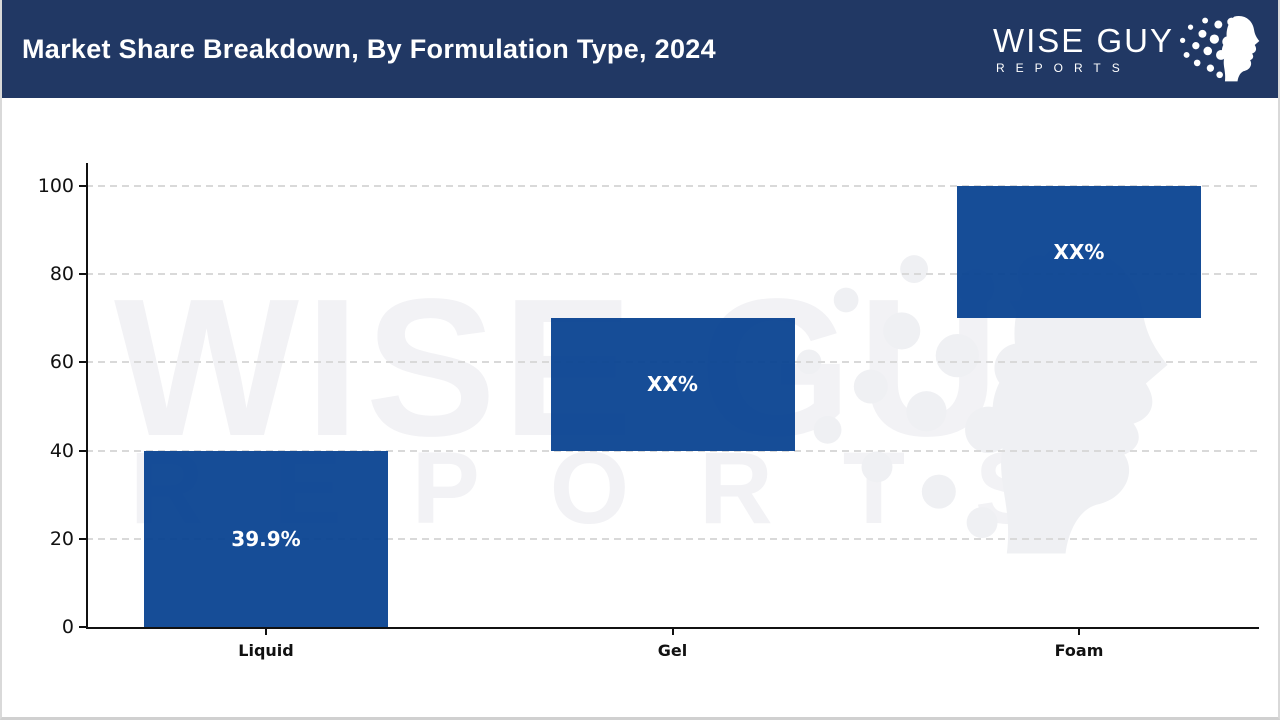 The height and width of the screenshot is (720, 1280). I want to click on brand-logo-text: WISE GUY REPORTS, so click(1083, 48).